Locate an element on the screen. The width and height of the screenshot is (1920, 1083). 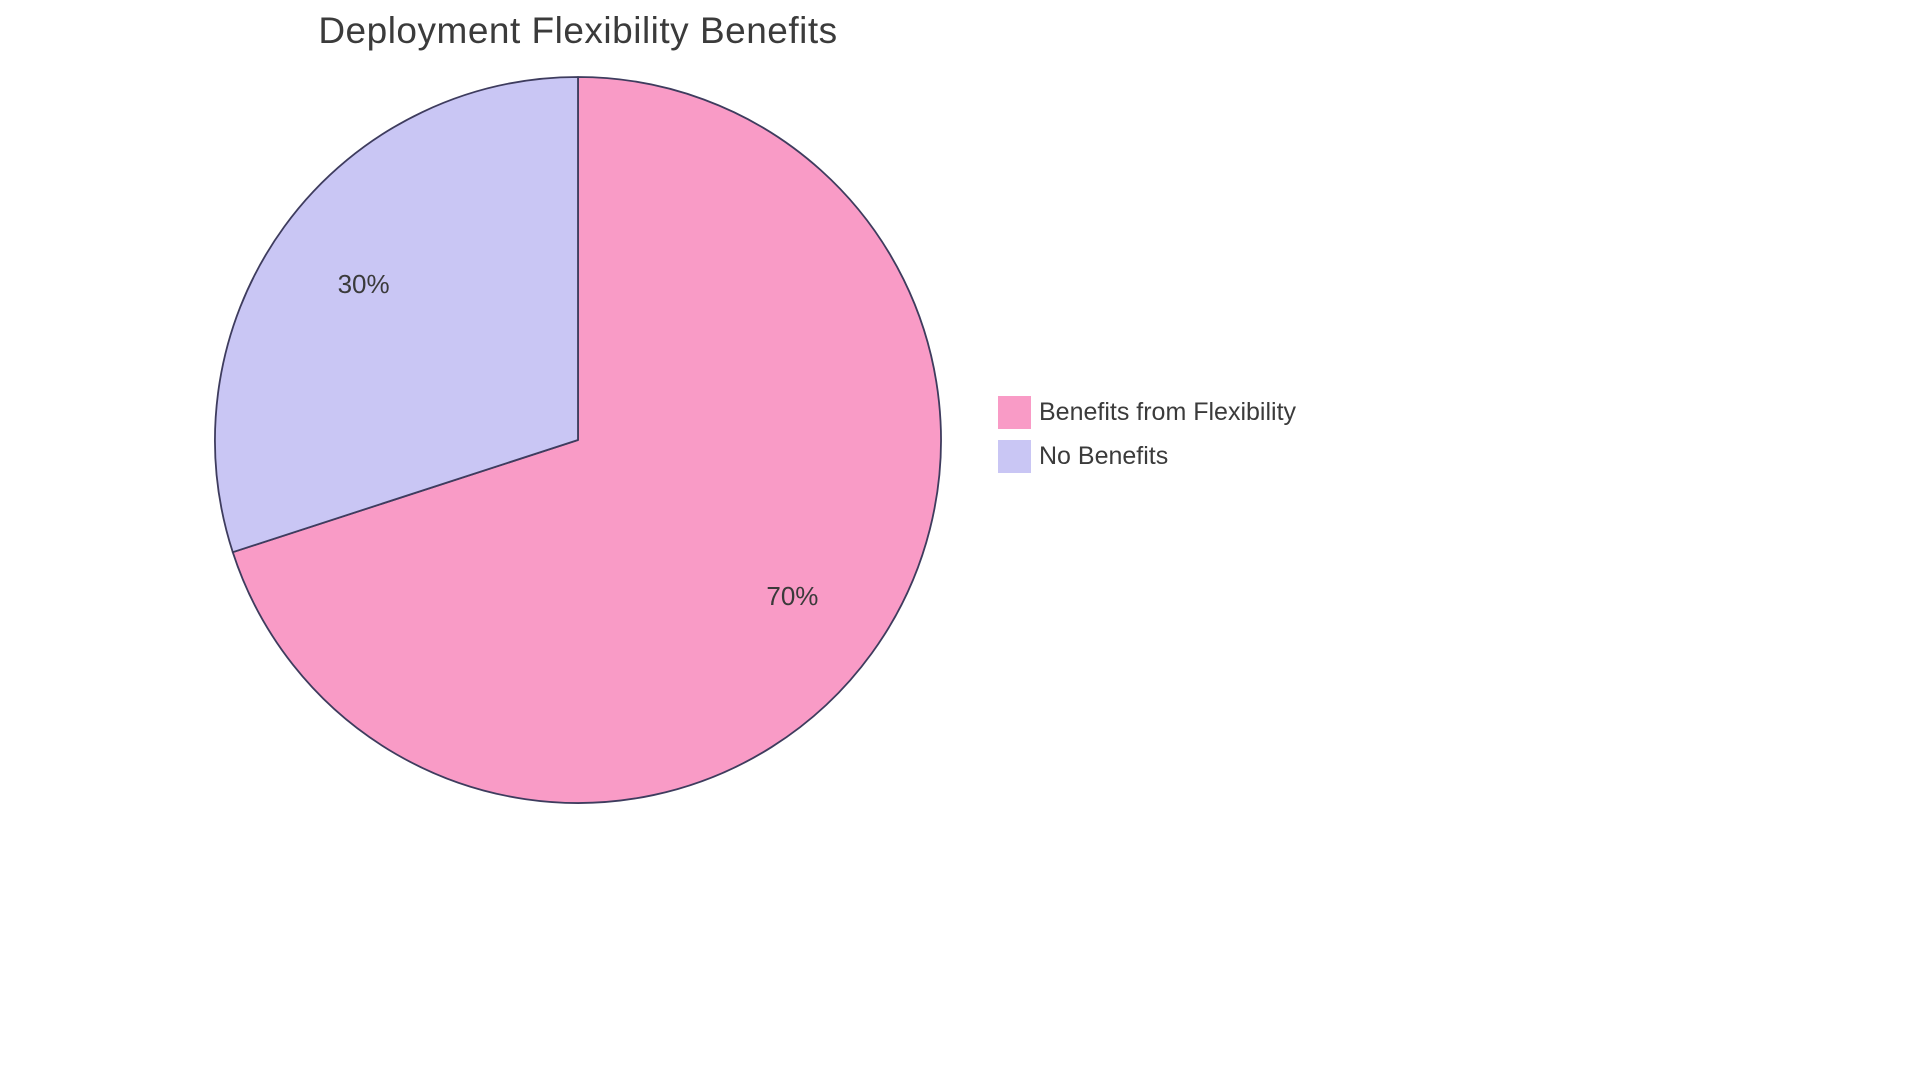
slice-percent-label-1: 30% is located at coordinates (364, 284).